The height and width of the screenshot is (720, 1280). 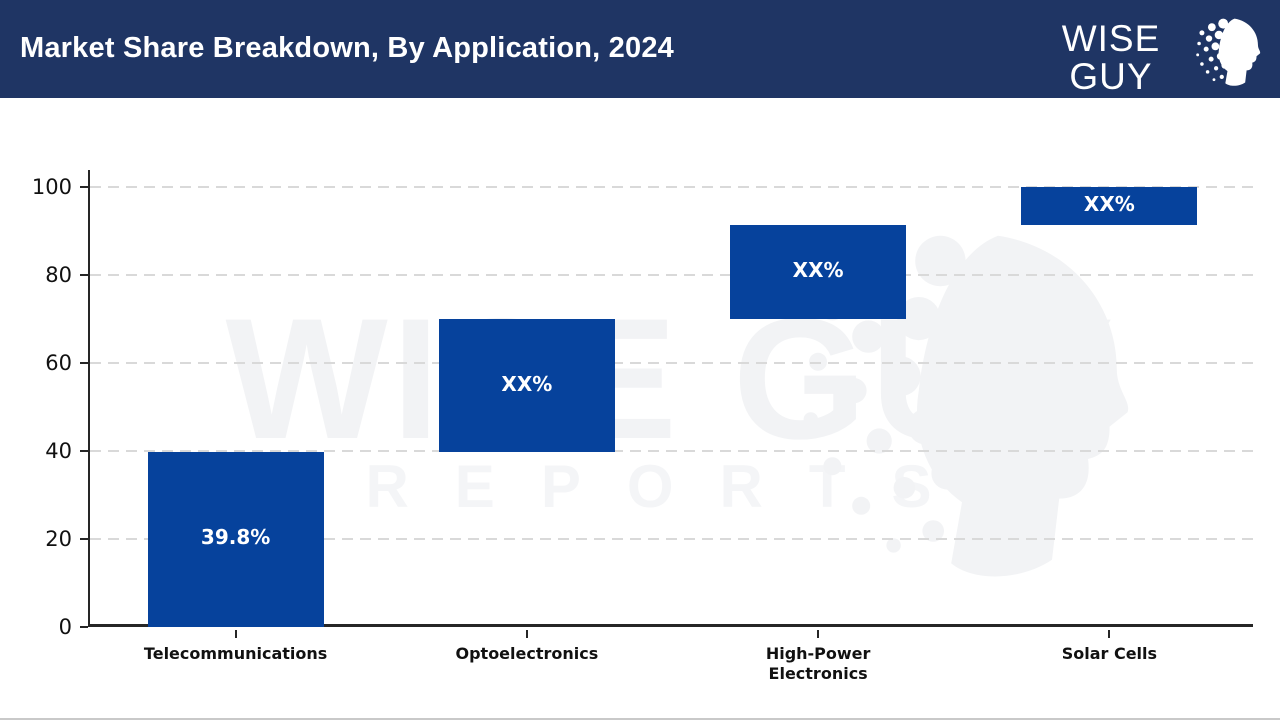 What do you see at coordinates (65, 627) in the screenshot?
I see `y-axis-tick-label: 0` at bounding box center [65, 627].